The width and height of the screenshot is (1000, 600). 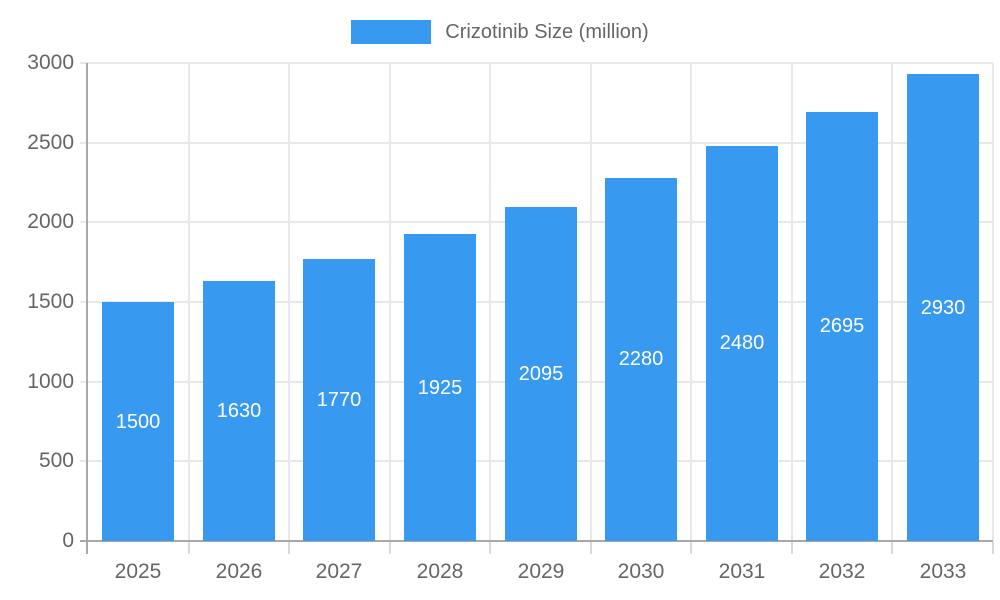 What do you see at coordinates (50, 62) in the screenshot?
I see `y-tick-label: 3000` at bounding box center [50, 62].